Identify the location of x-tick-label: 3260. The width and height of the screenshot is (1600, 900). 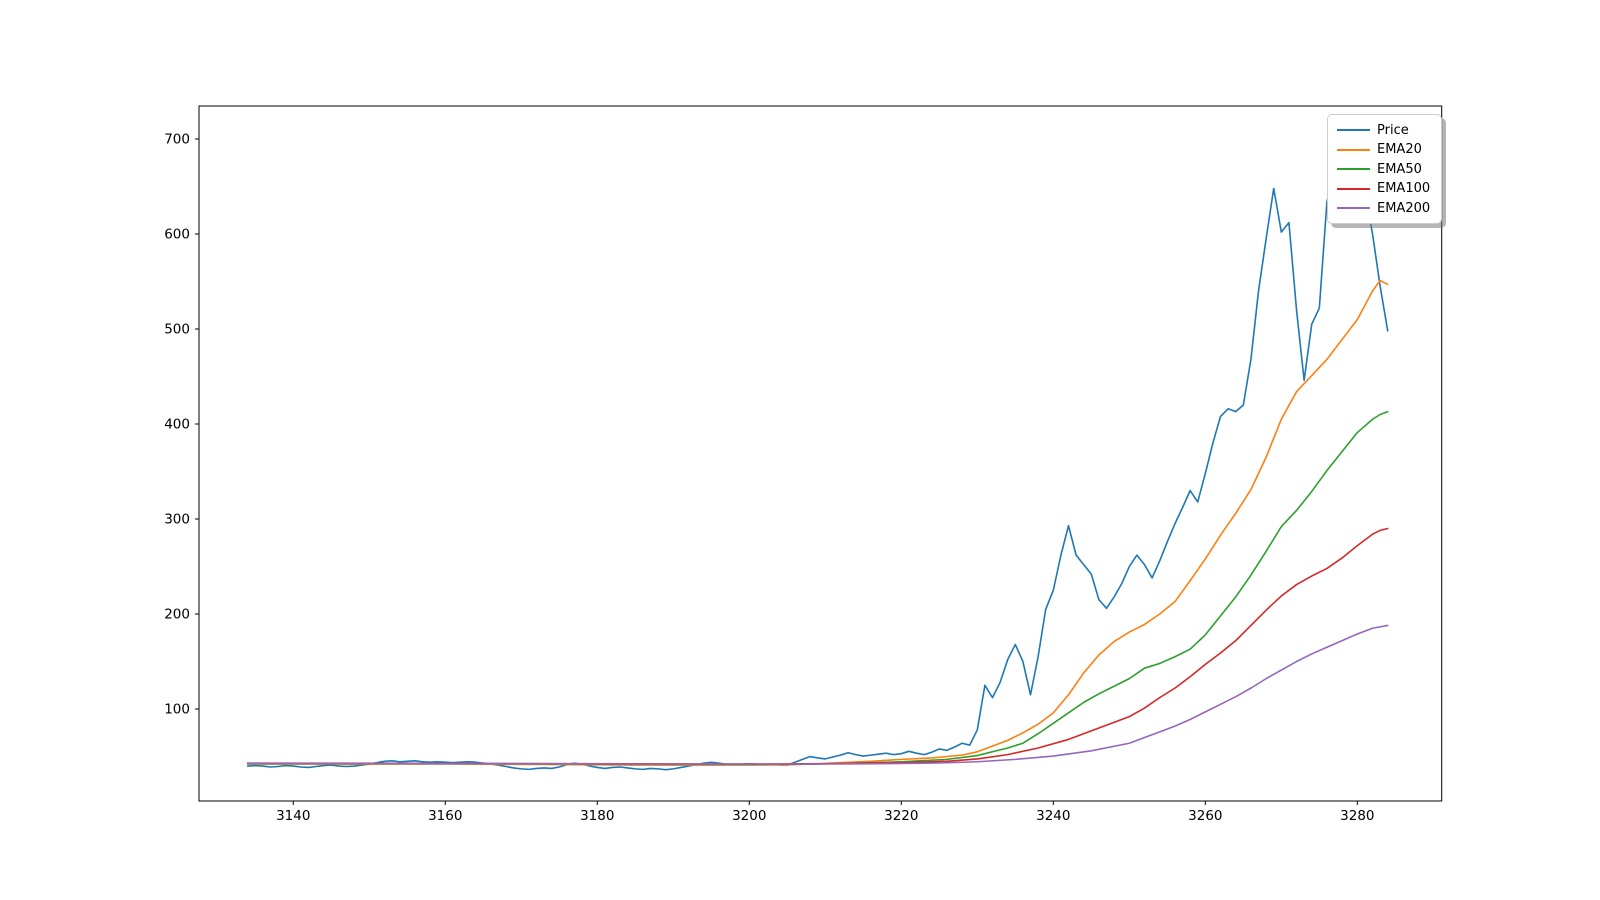
(1205, 816).